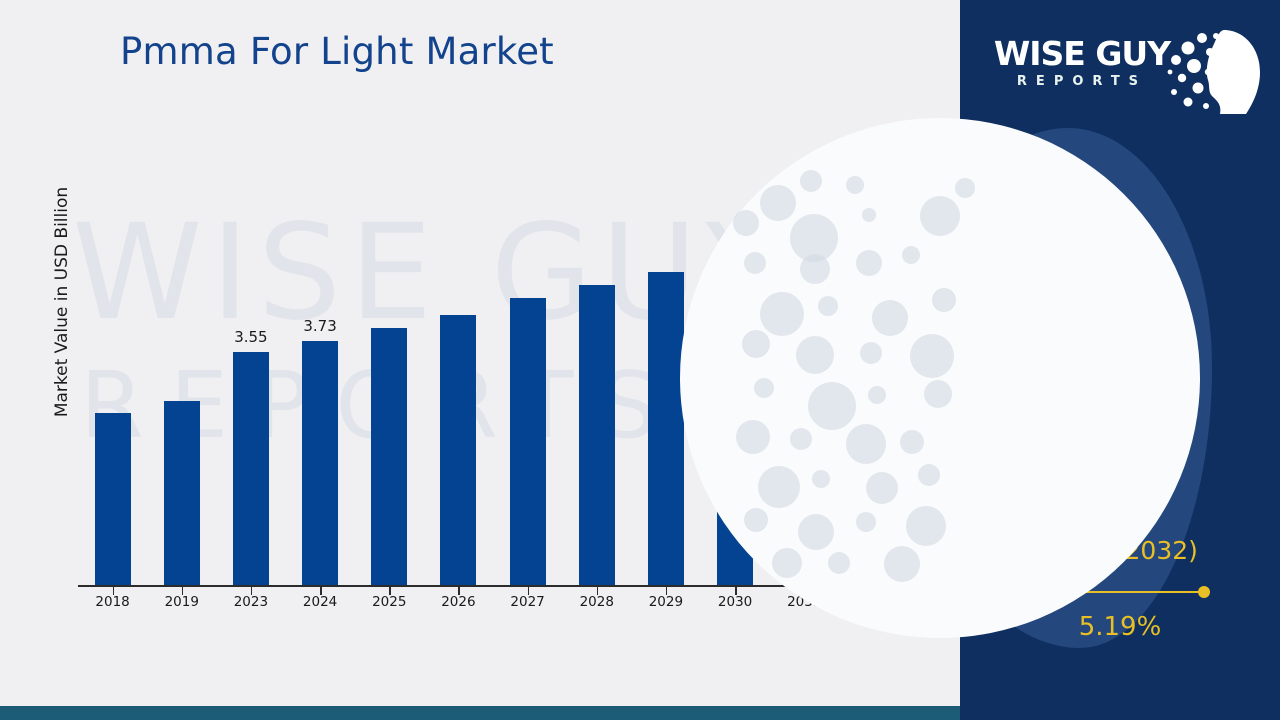  What do you see at coordinates (873, 602) in the screenshot?
I see `x-axis-tick-label: 2032` at bounding box center [873, 602].